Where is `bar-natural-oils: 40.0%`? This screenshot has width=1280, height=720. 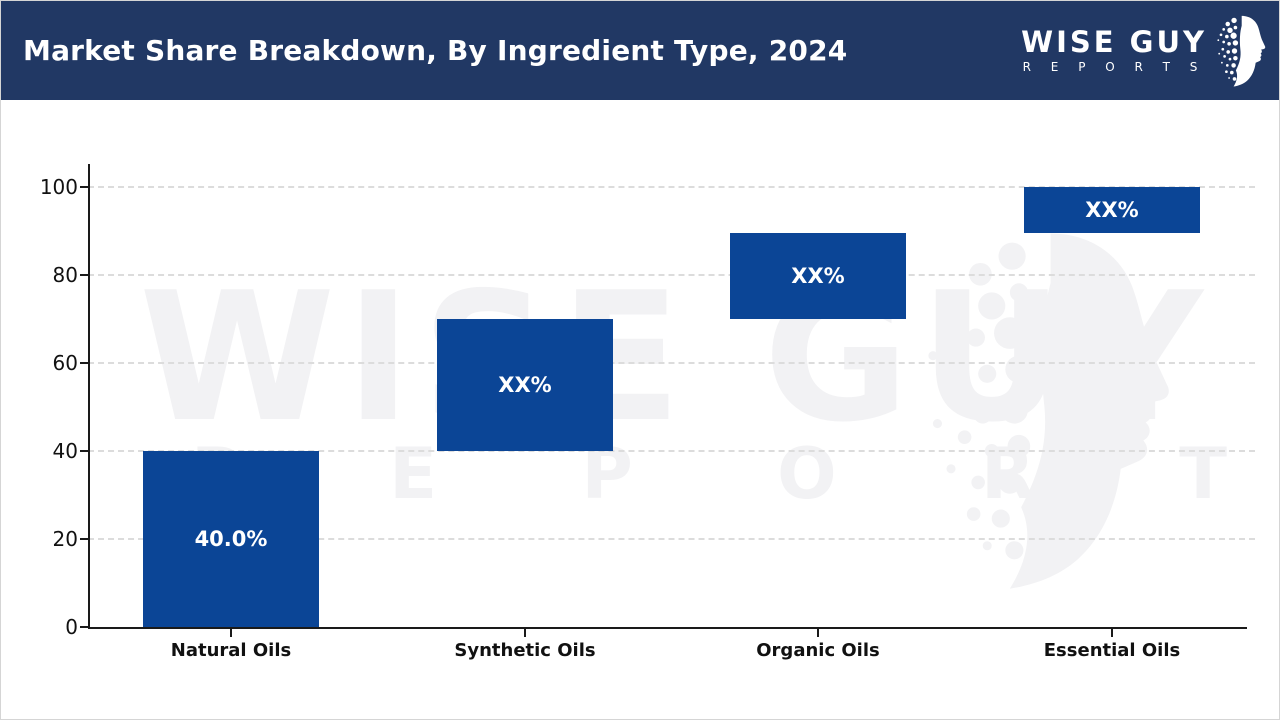 bar-natural-oils: 40.0% is located at coordinates (231, 539).